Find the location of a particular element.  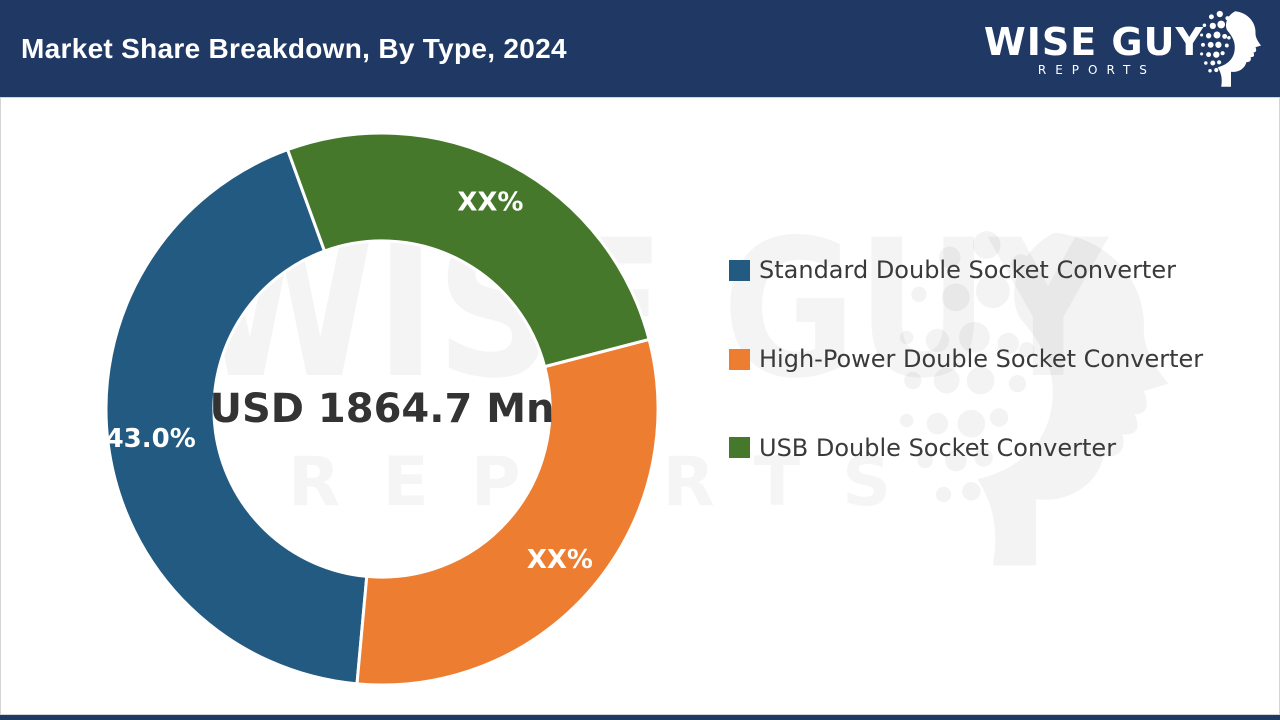

segment-label-2: XX% is located at coordinates (560, 560).